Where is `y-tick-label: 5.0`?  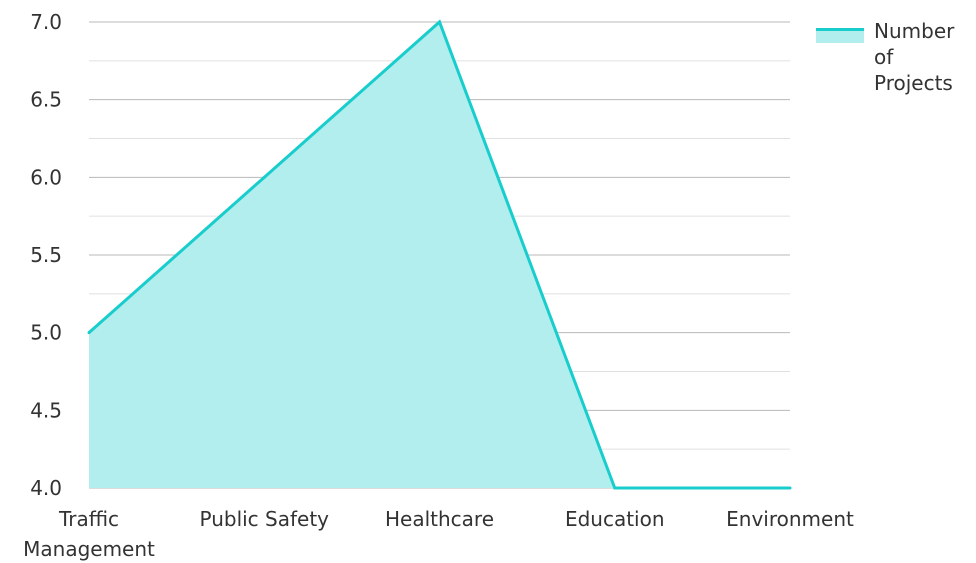
y-tick-label: 5.0 is located at coordinates (46, 333).